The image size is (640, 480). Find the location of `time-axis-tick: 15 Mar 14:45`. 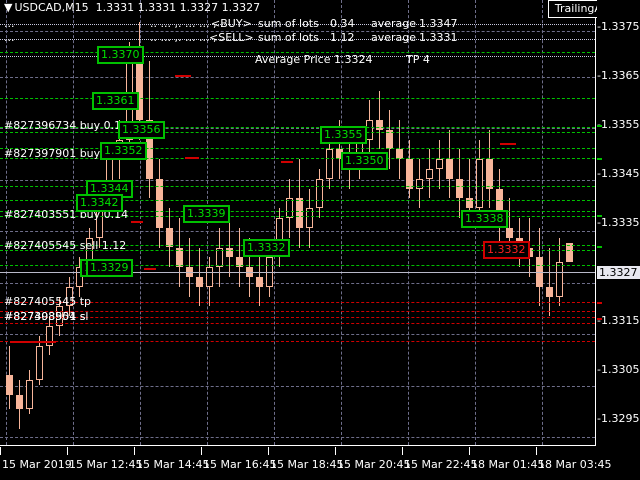

time-axis-tick: 15 Mar 14:45 is located at coordinates (173, 464).